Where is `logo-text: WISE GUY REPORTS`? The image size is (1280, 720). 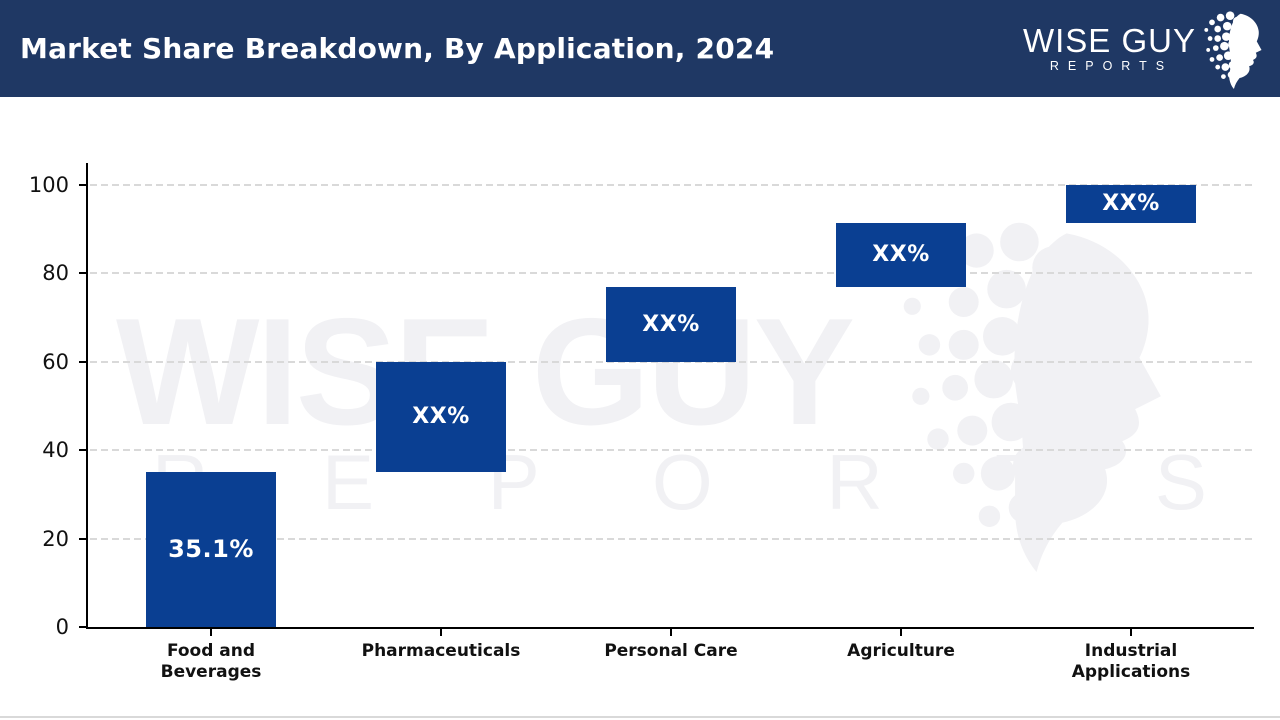 logo-text: WISE GUY REPORTS is located at coordinates (1109, 48).